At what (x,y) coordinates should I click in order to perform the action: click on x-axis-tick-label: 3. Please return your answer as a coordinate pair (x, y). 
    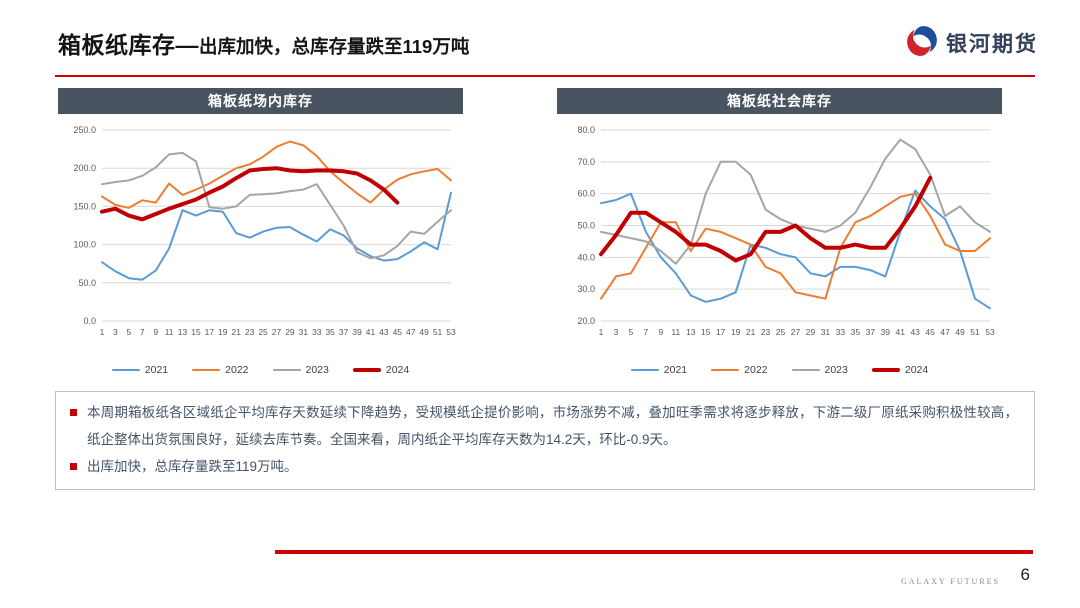
    Looking at the image, I should click on (616, 332).